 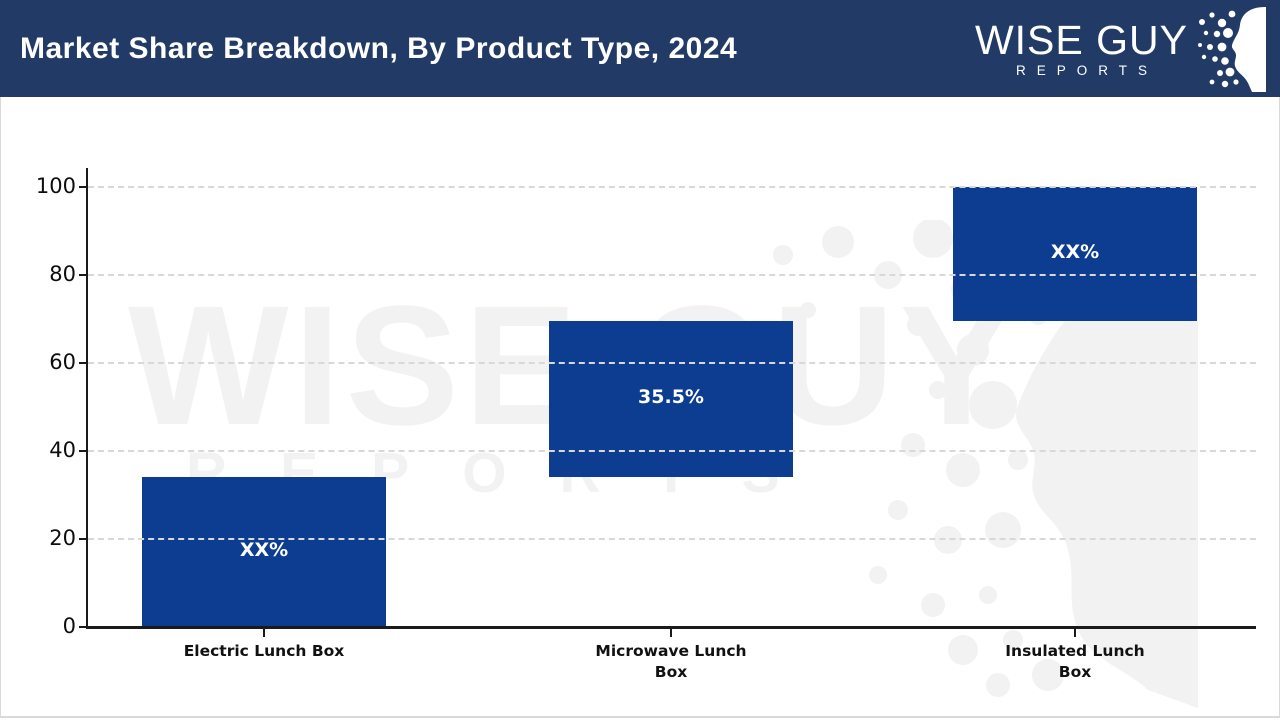 I want to click on x-axis-category-label-insulated-lunch-box: Insulated Lunch Box, so click(x=1075, y=662).